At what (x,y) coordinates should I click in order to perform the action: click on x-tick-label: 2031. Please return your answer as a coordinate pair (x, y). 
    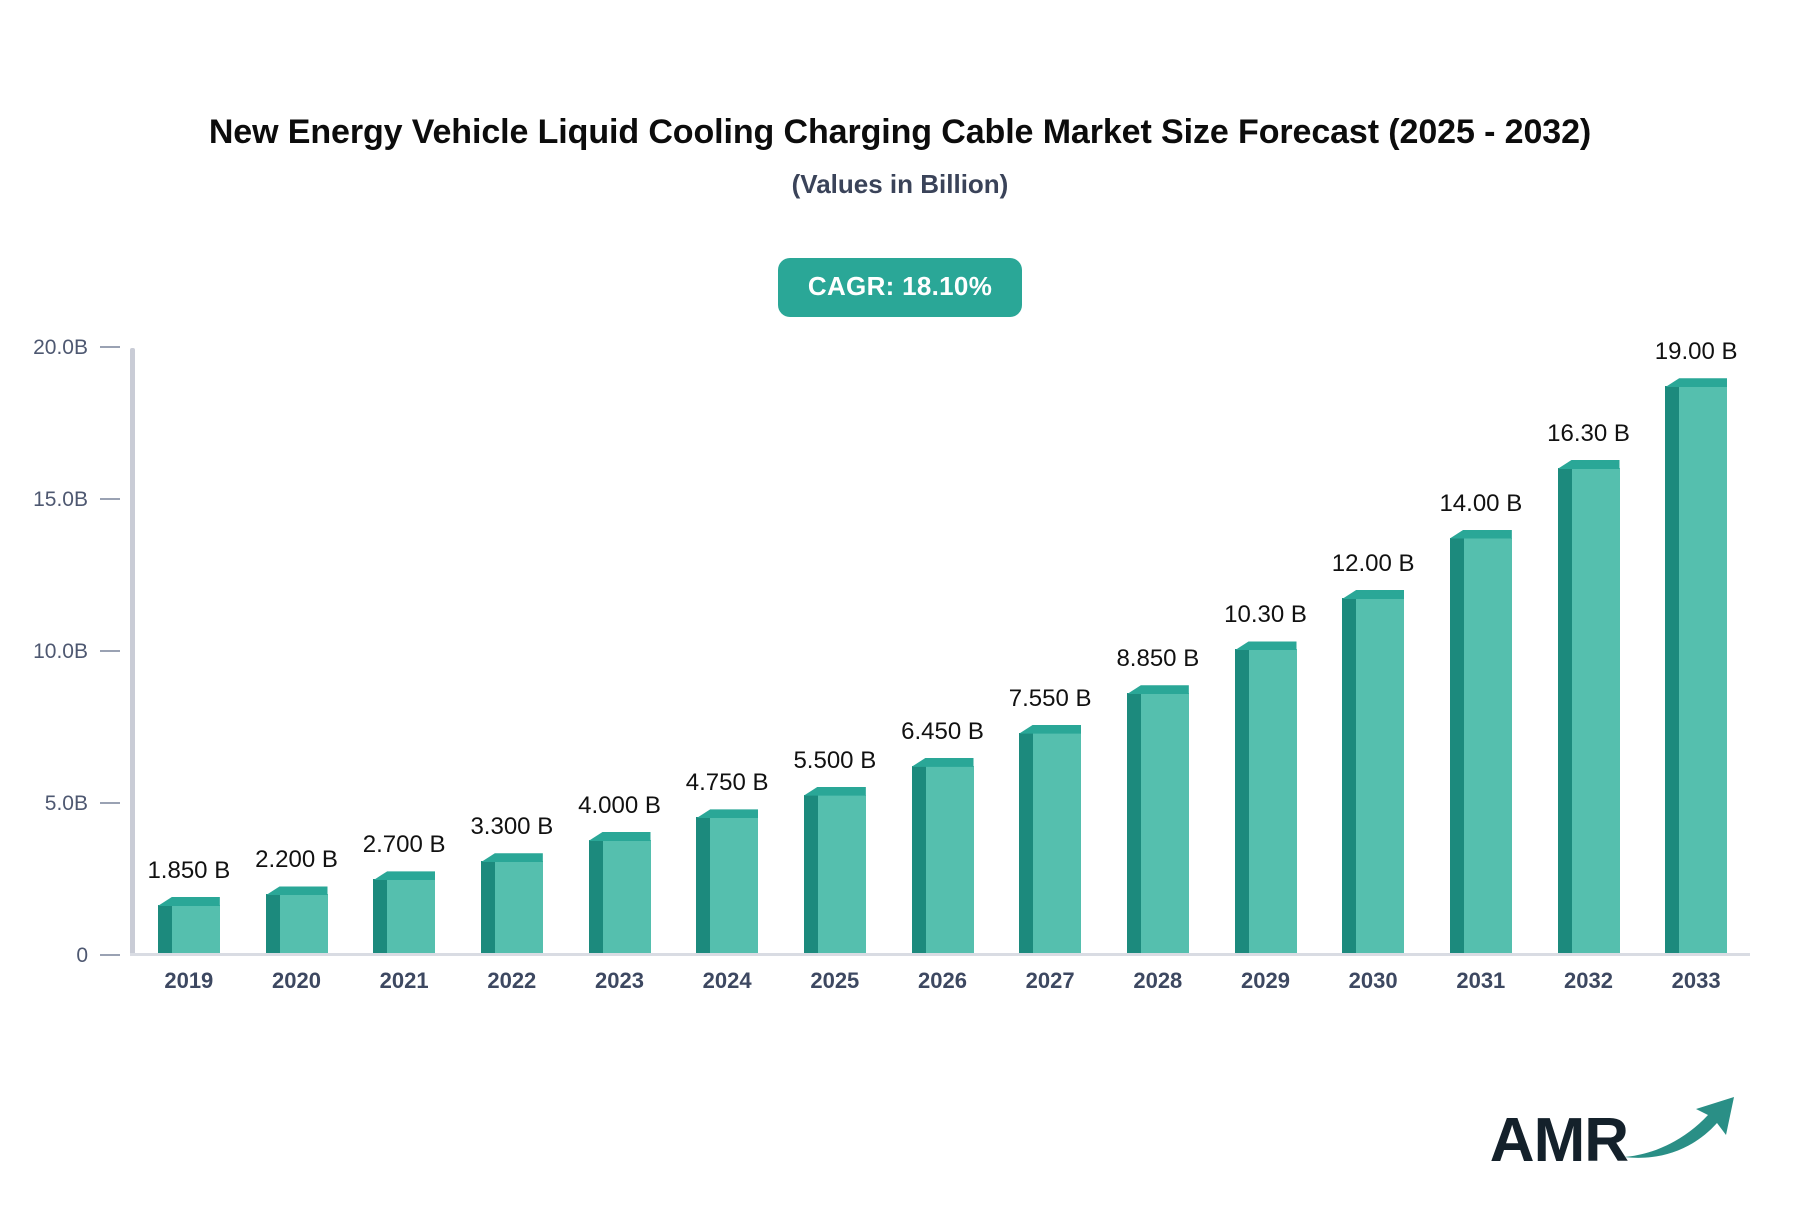
    Looking at the image, I should click on (1481, 980).